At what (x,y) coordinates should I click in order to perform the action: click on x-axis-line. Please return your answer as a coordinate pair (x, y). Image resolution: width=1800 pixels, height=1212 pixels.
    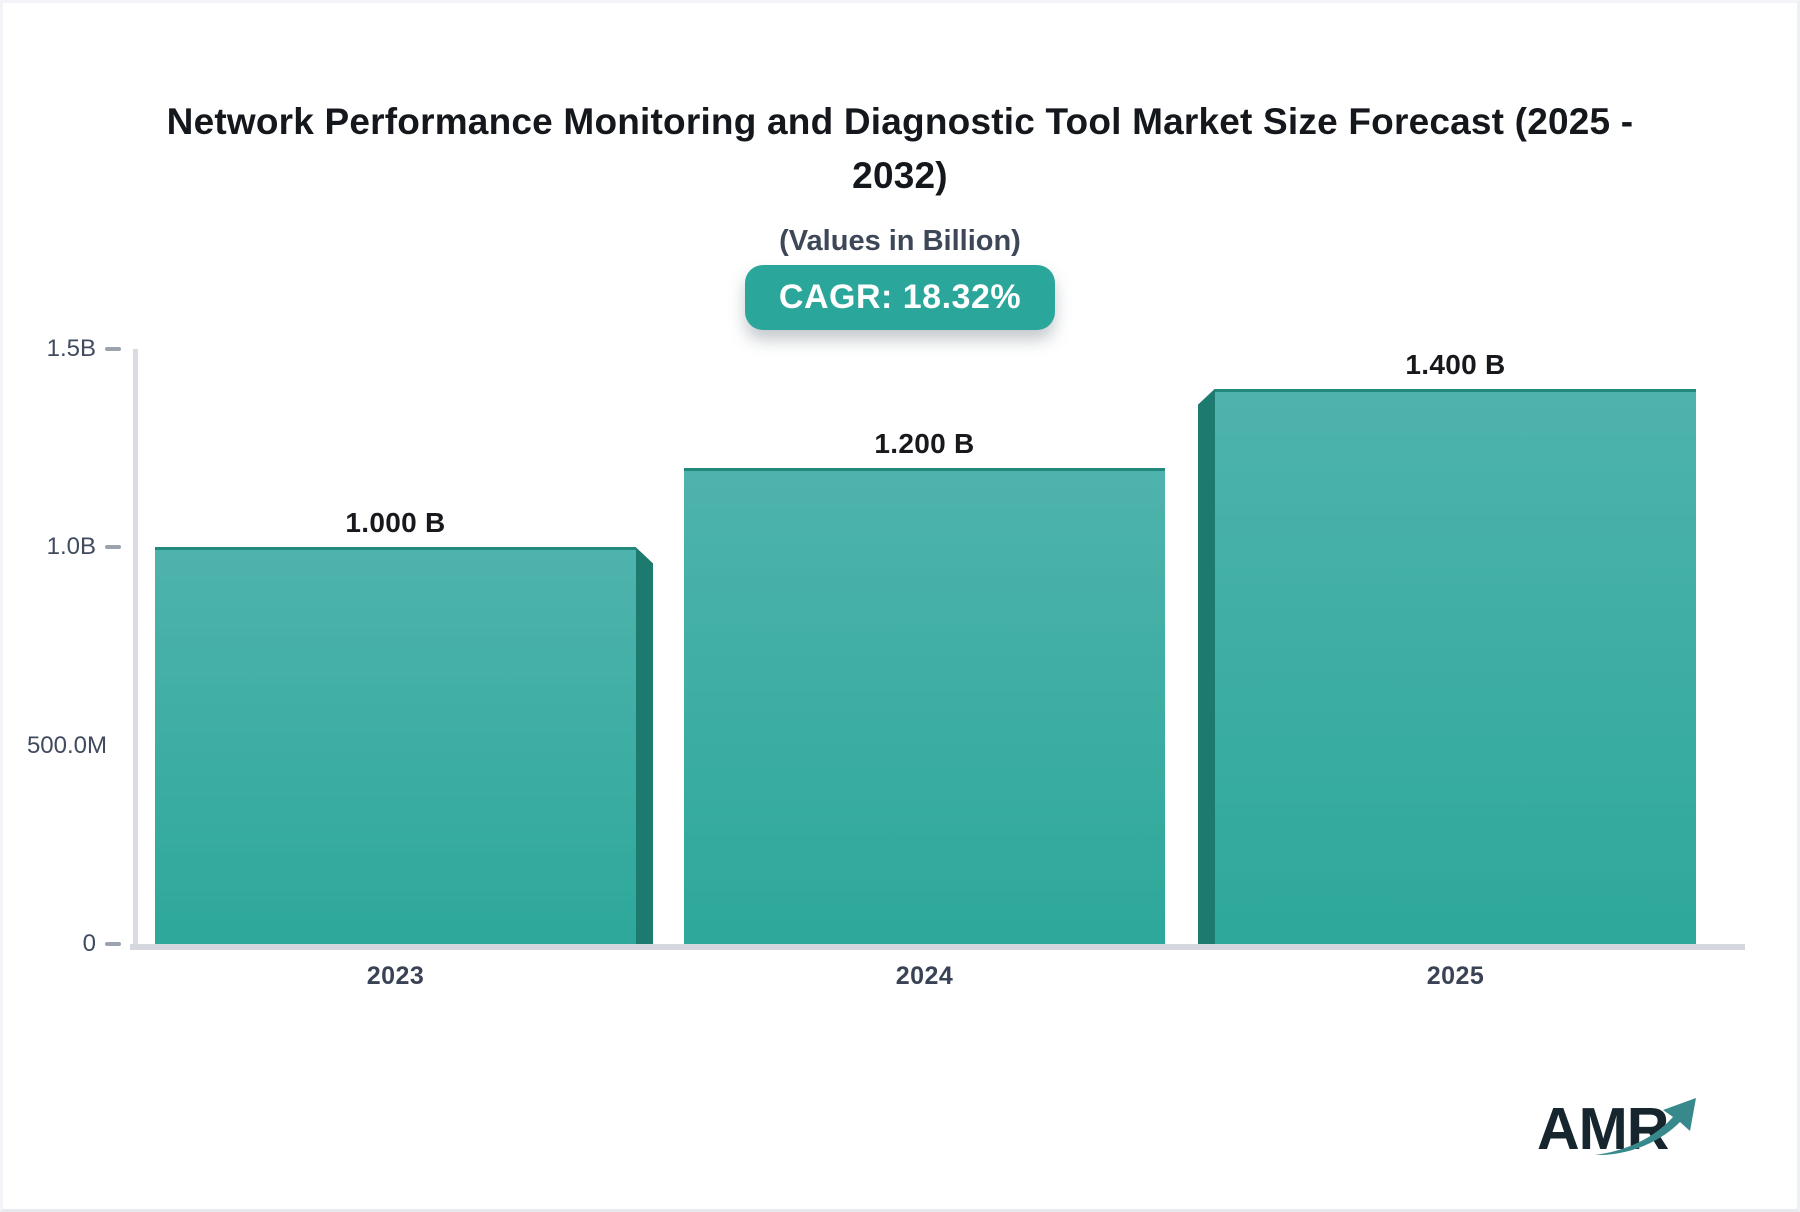
    Looking at the image, I should click on (937, 947).